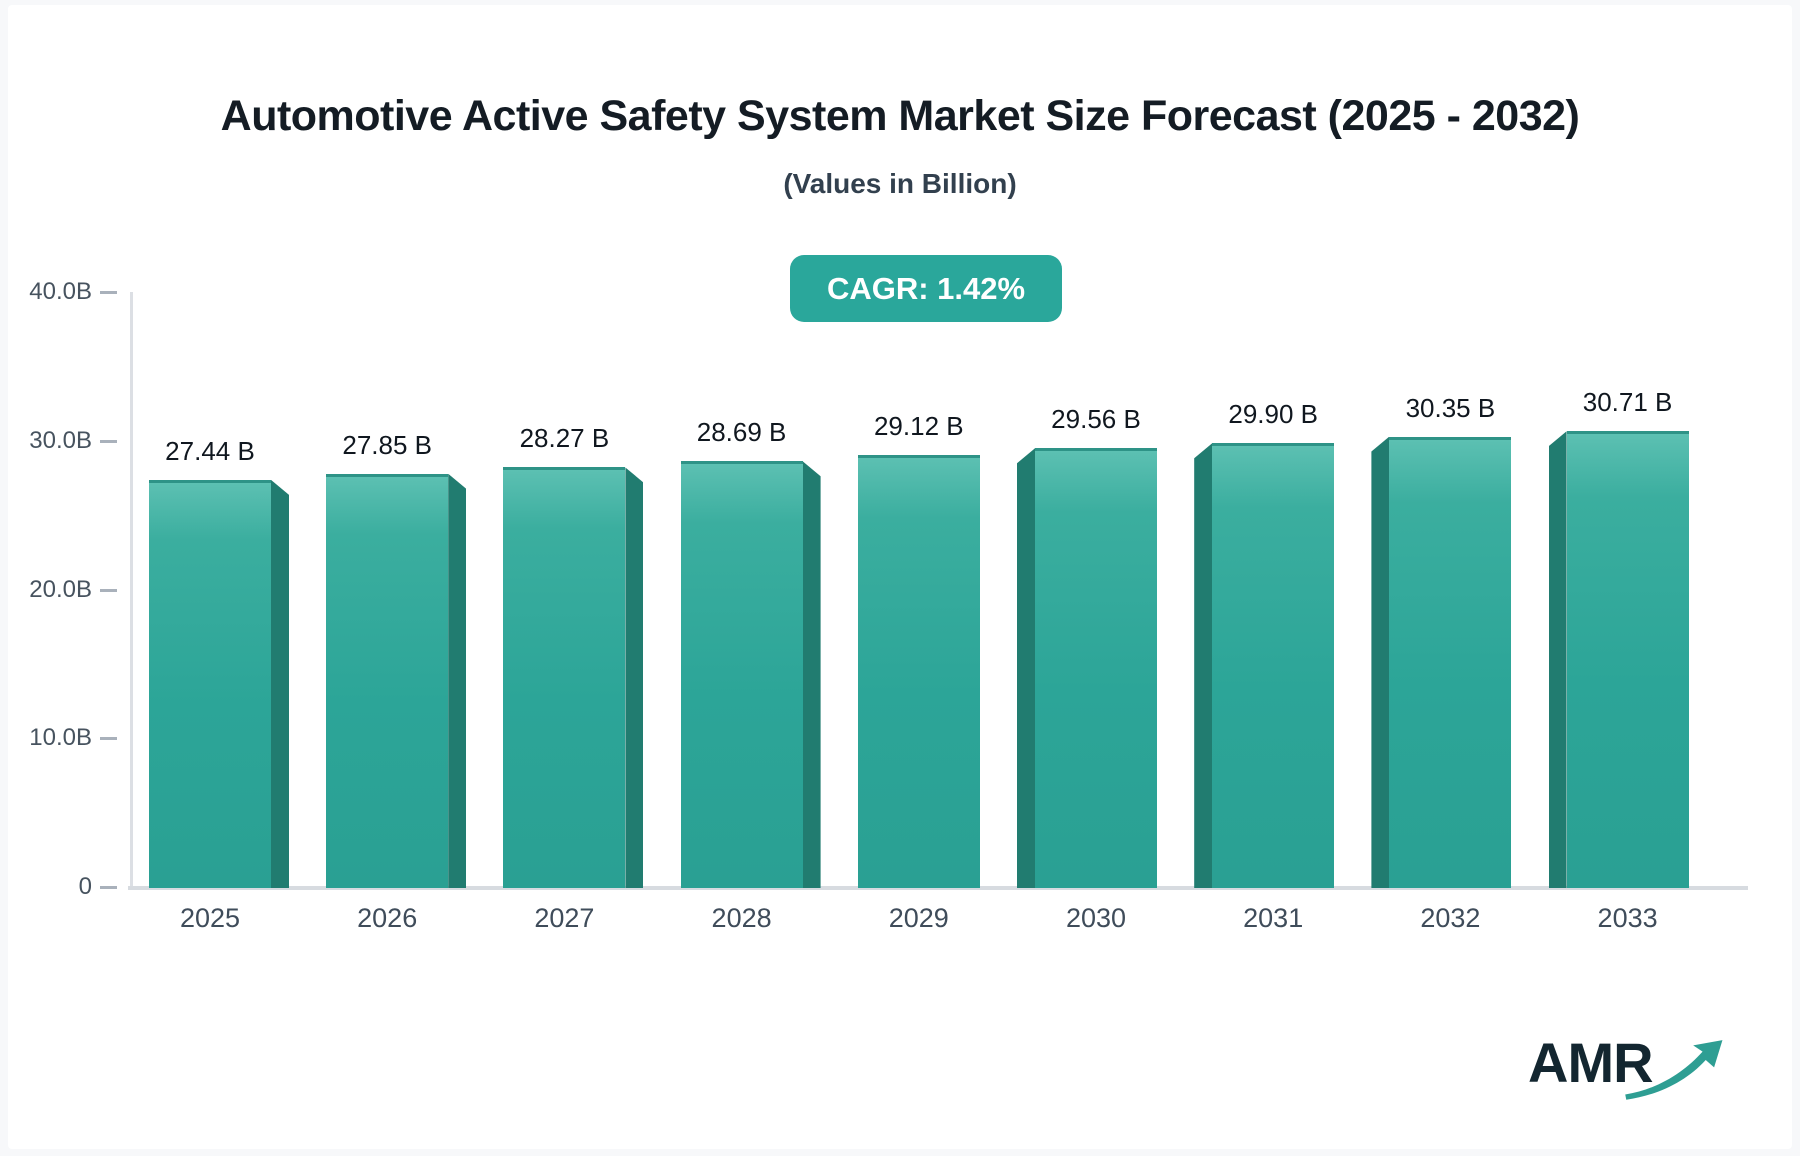  I want to click on y-tick-label: 10.0B, so click(60, 738).